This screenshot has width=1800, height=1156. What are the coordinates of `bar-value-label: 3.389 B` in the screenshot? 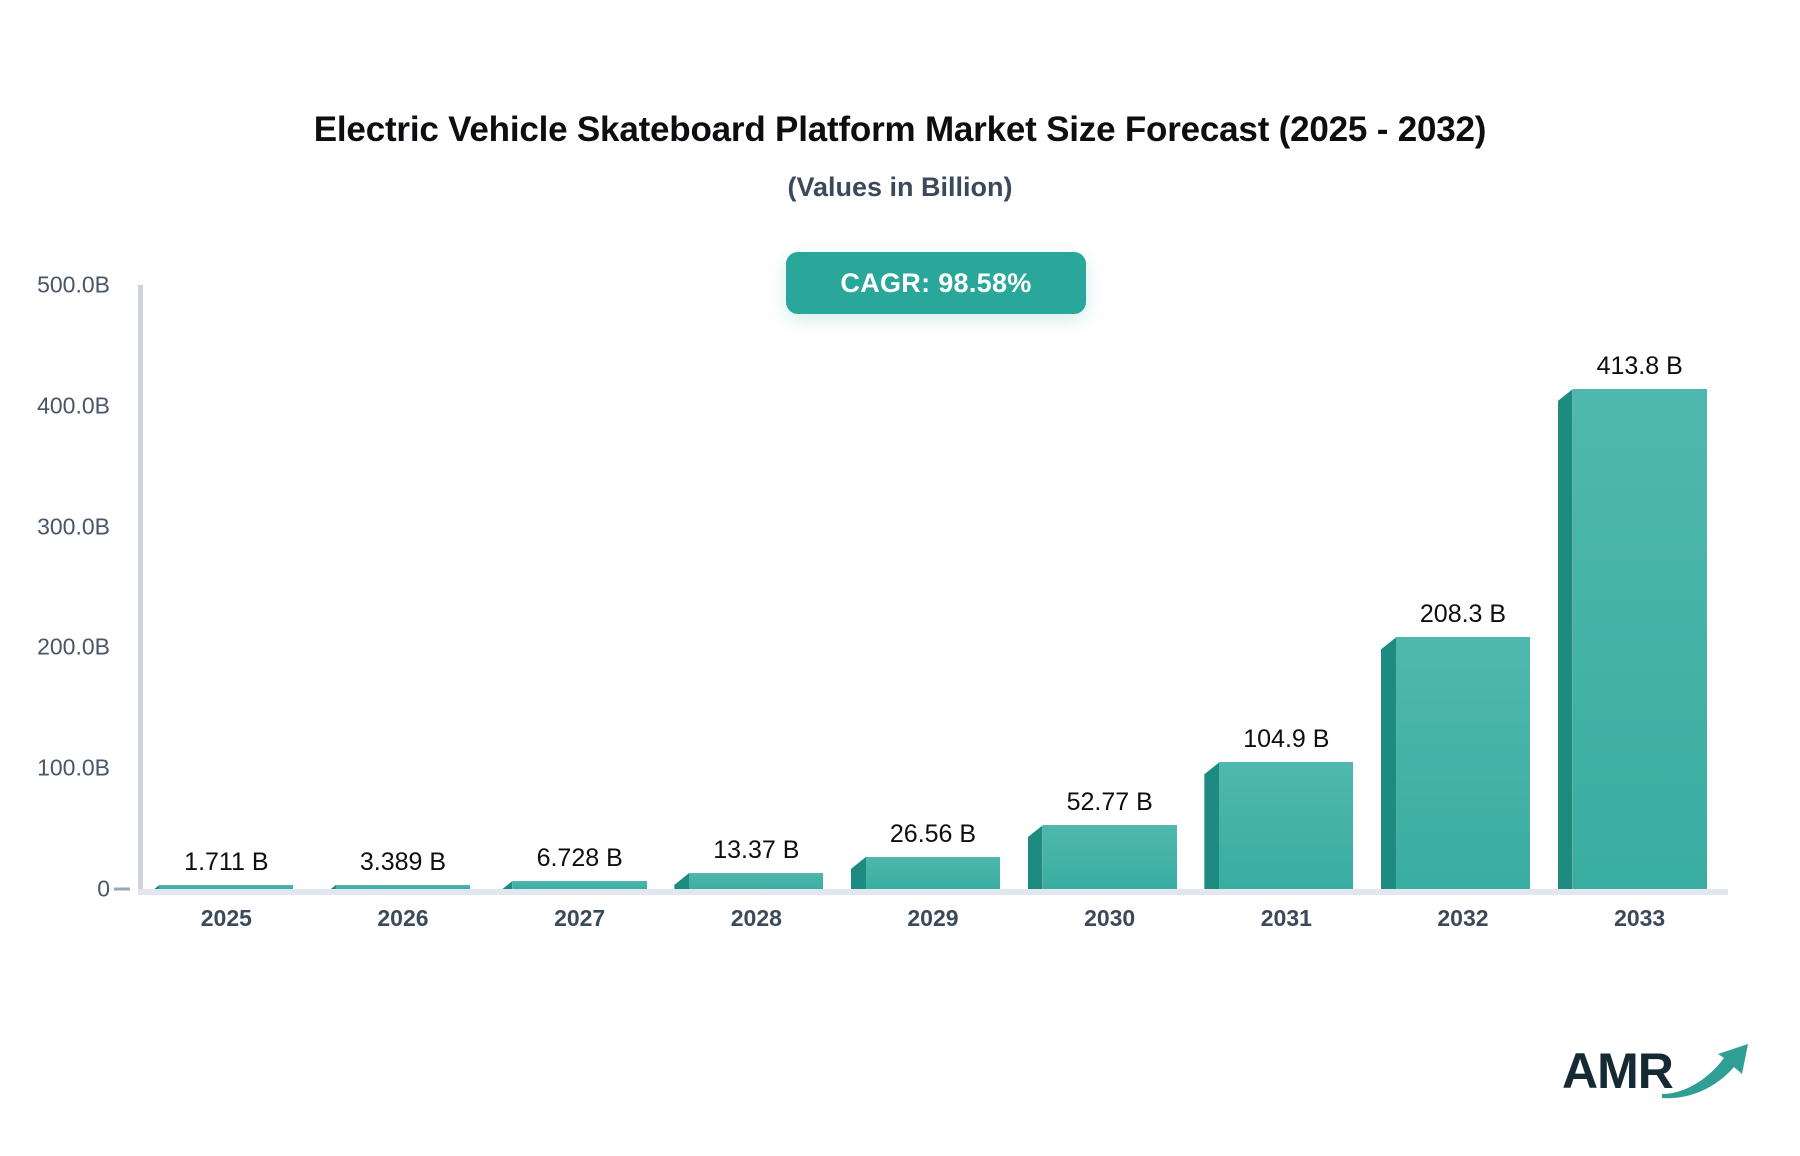 It's located at (403, 861).